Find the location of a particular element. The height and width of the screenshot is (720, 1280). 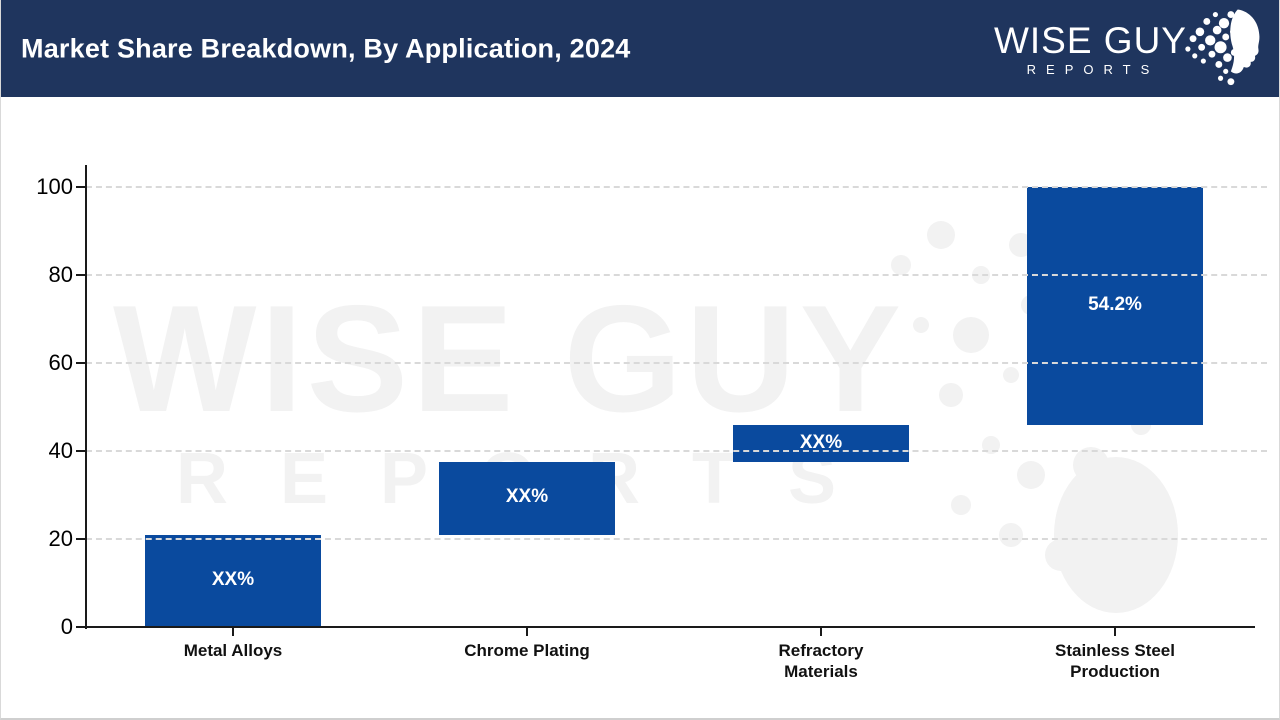

bar-chrome-plating is located at coordinates (527, 498).